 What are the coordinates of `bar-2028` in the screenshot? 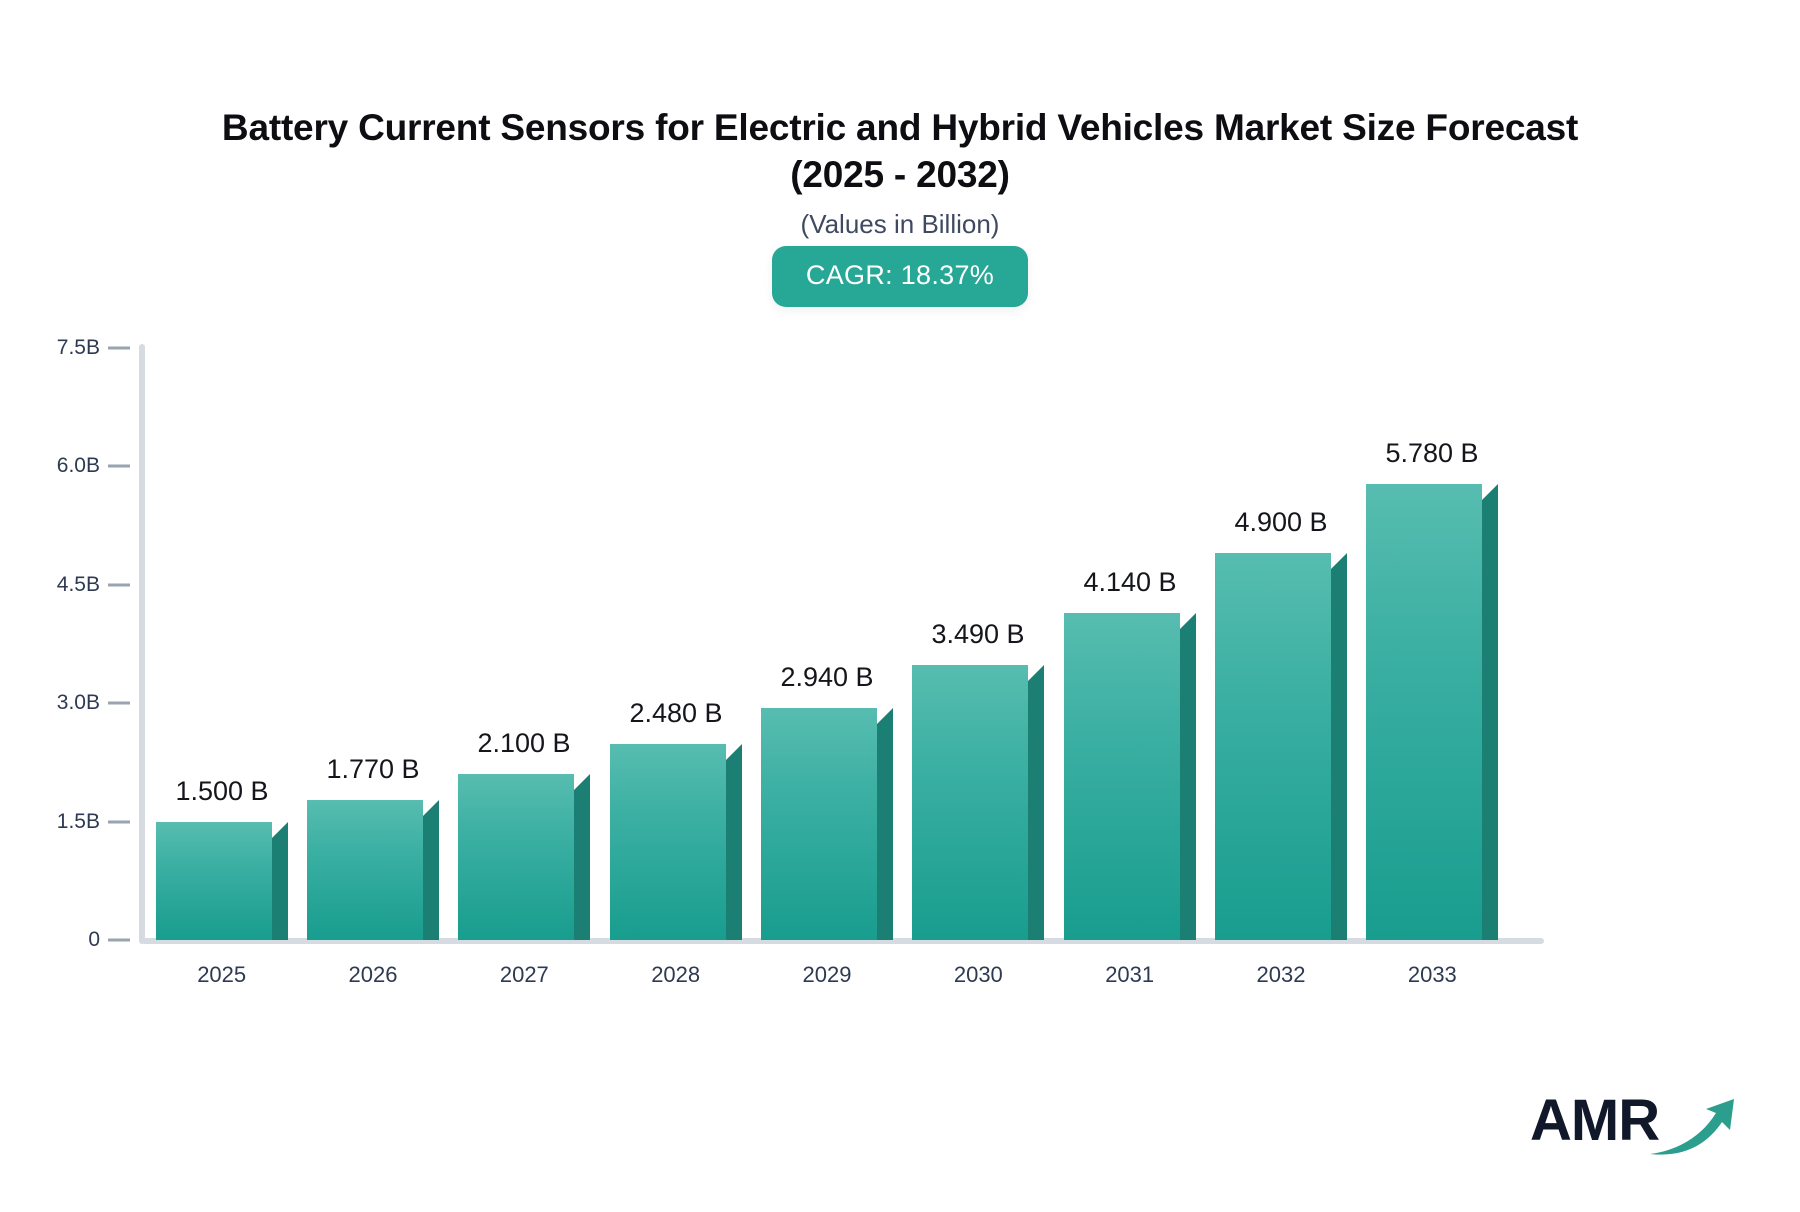 It's located at (676, 842).